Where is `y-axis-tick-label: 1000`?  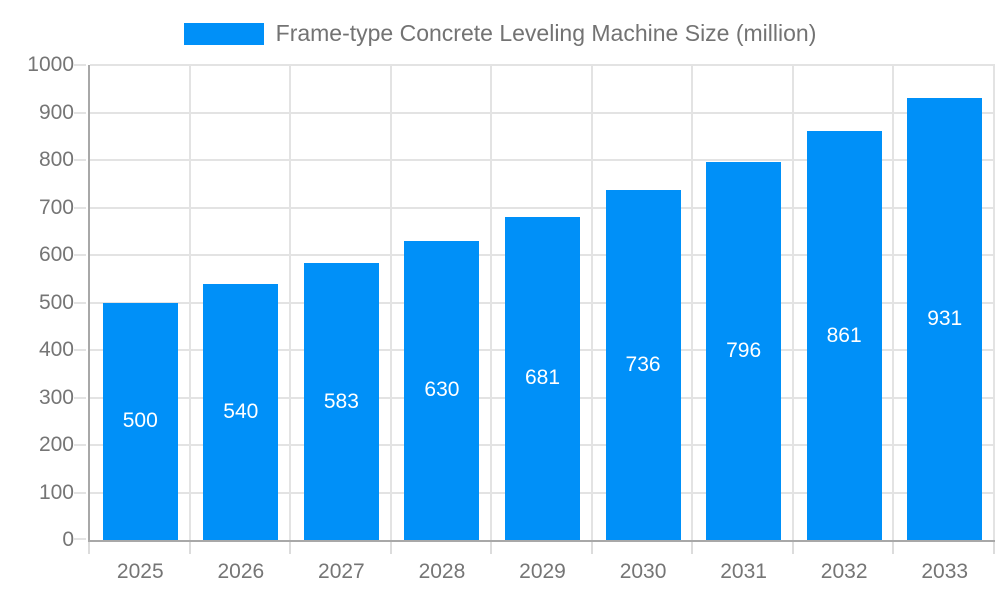
y-axis-tick-label: 1000 is located at coordinates (50, 64).